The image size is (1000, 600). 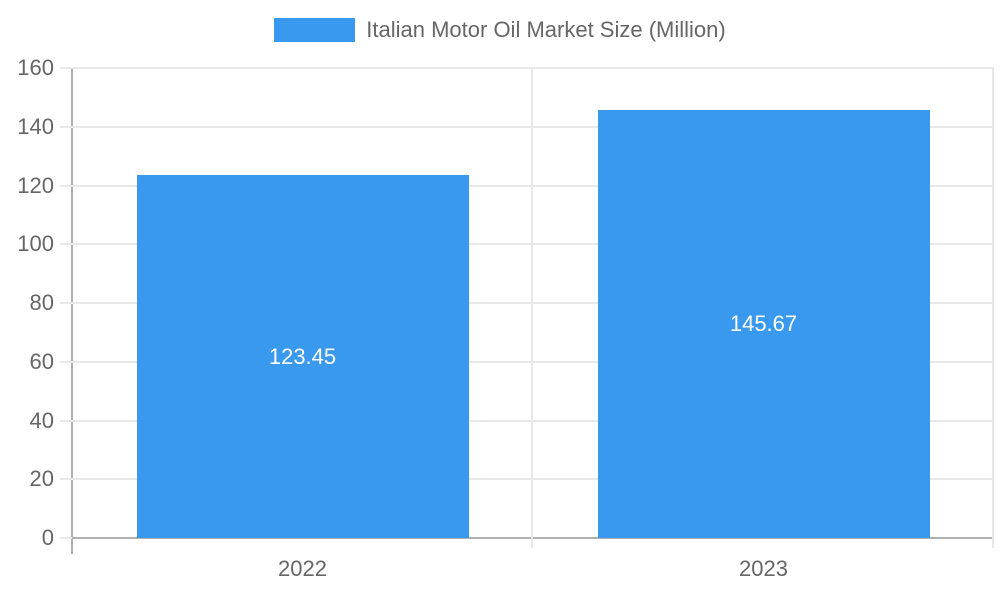 I want to click on x-axis-line, so click(x=533, y=538).